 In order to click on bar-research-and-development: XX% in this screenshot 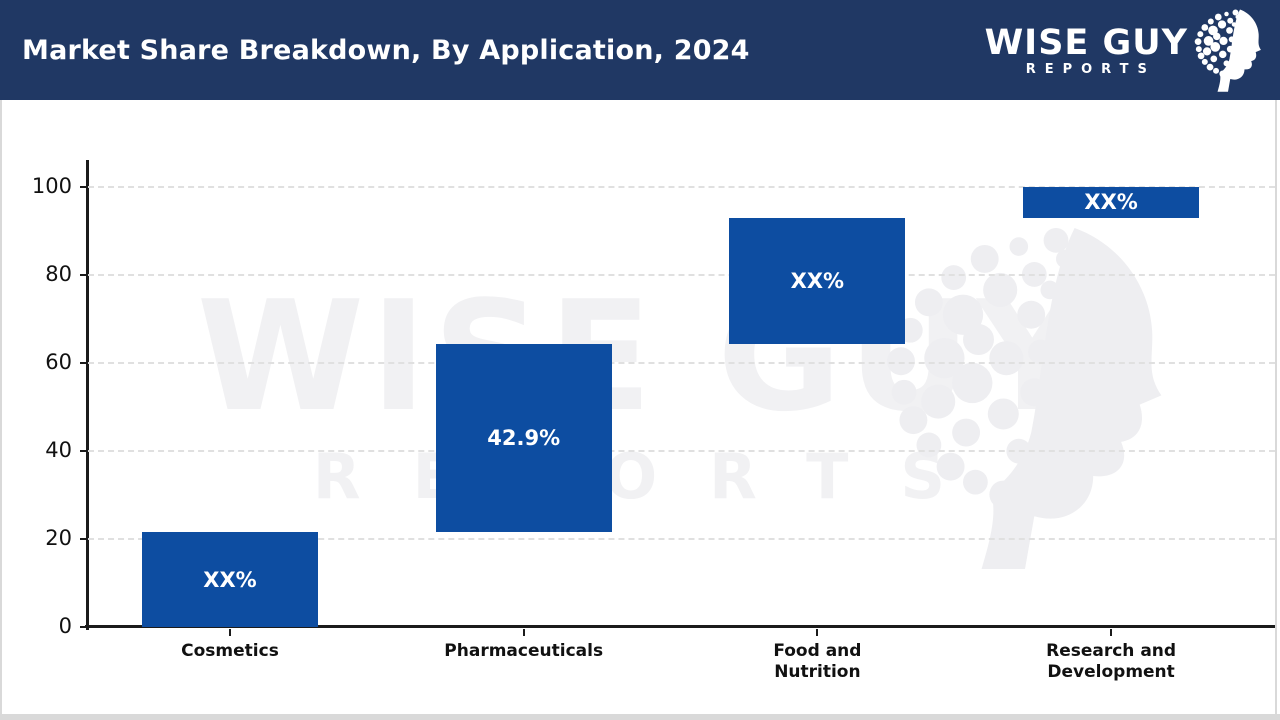, I will do `click(1111, 202)`.